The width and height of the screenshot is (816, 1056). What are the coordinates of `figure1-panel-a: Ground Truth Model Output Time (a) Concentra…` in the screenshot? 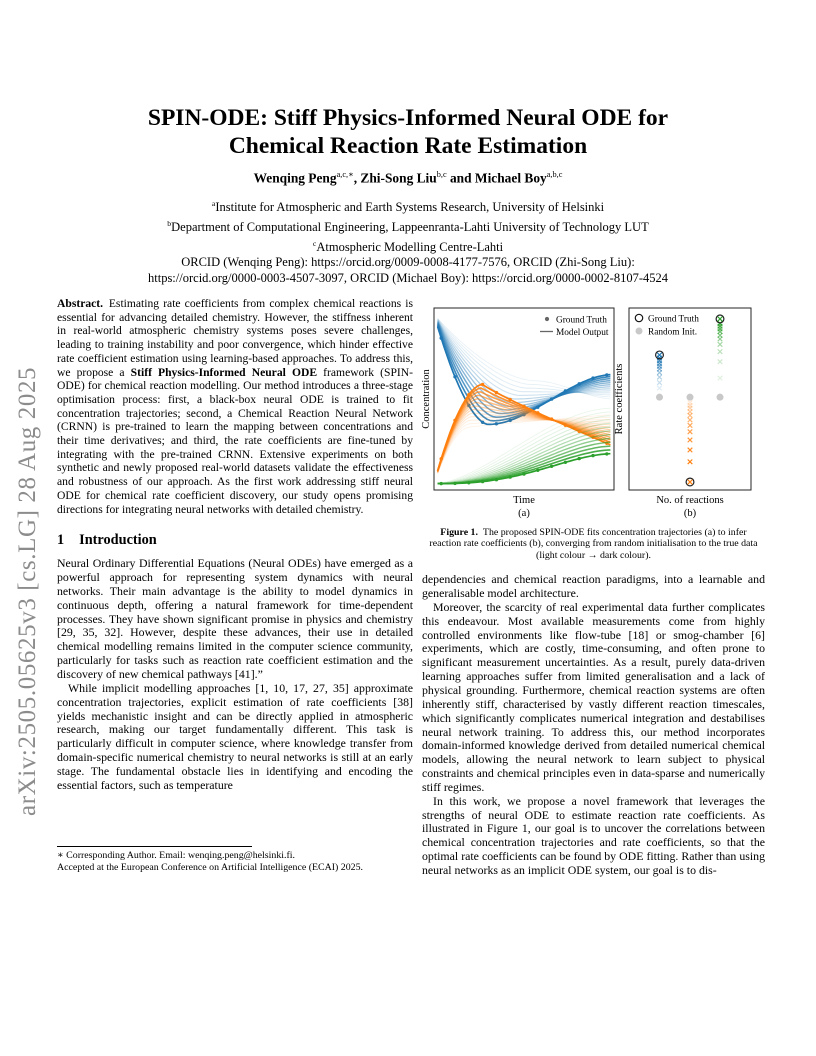 It's located at (518, 413).